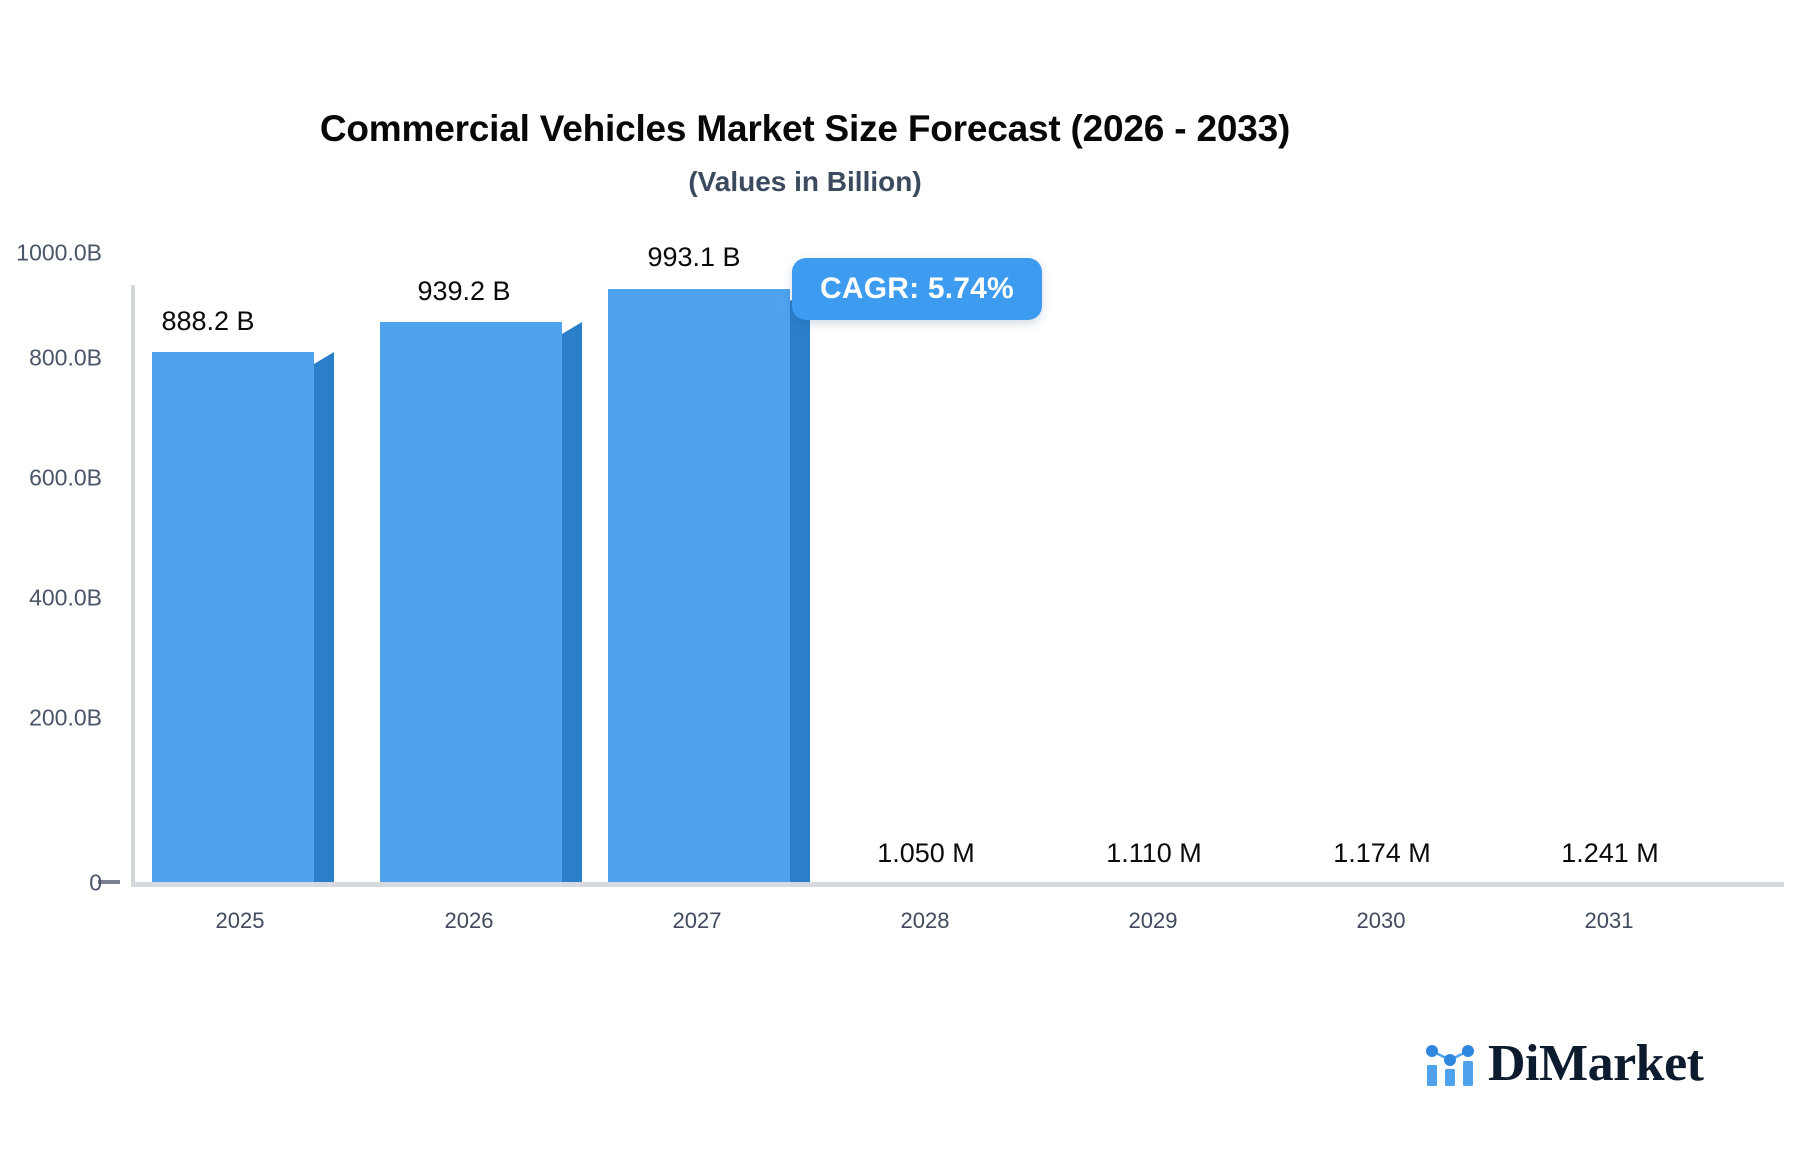  What do you see at coordinates (1596, 1063) in the screenshot?
I see `brand-name: DiMarket` at bounding box center [1596, 1063].